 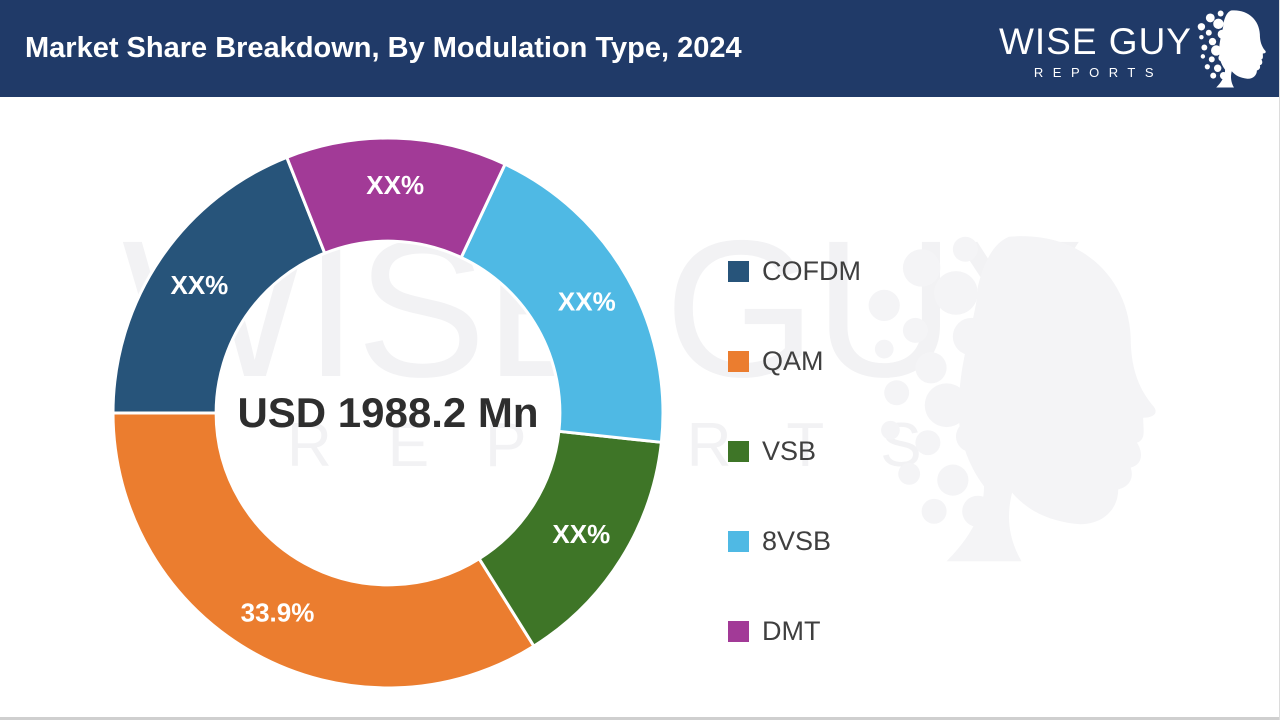 What do you see at coordinates (323, 550) in the screenshot?
I see `donut-segment-QAM` at bounding box center [323, 550].